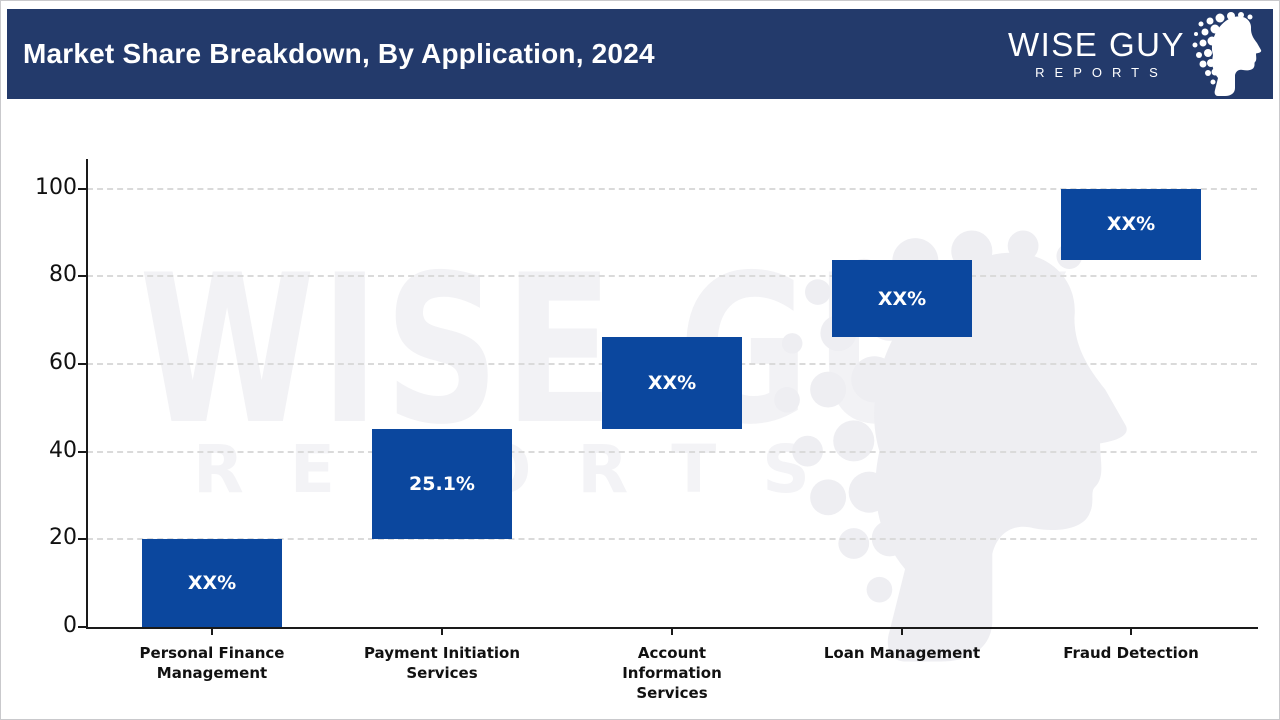 This screenshot has height=720, width=1280. What do you see at coordinates (1131, 653) in the screenshot?
I see `x-category-label: Fraud Detection` at bounding box center [1131, 653].